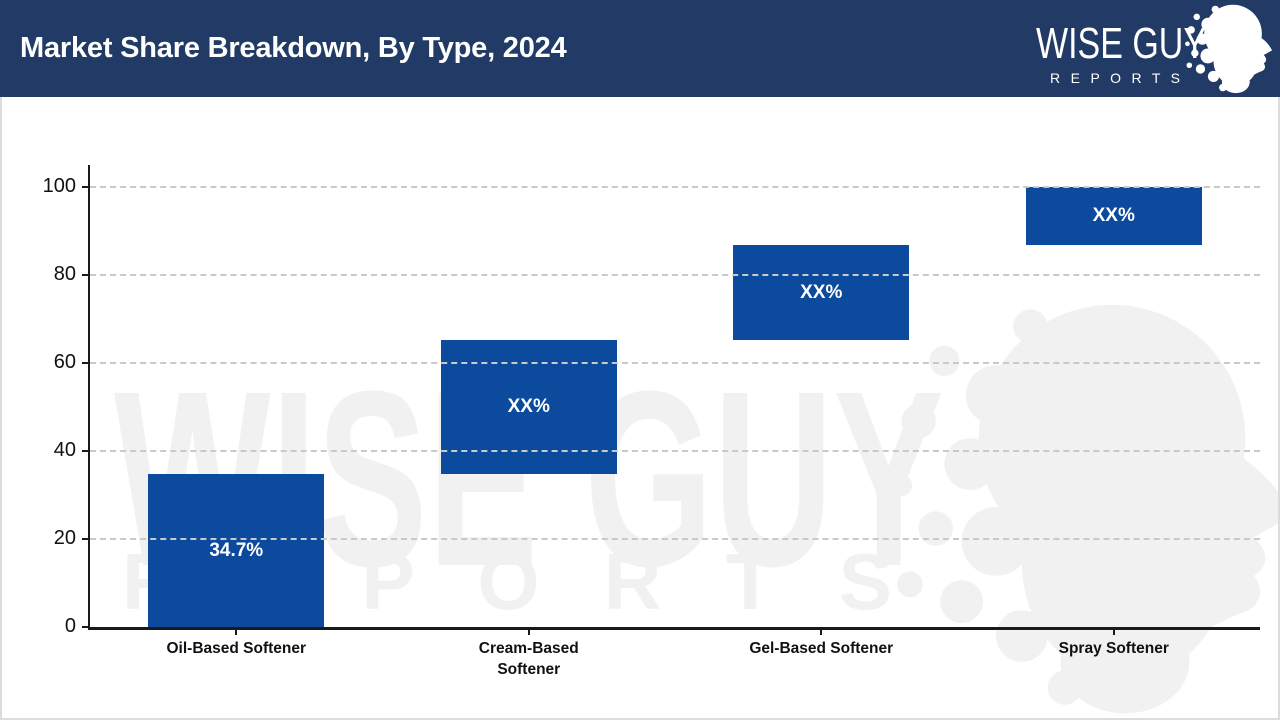 Image resolution: width=1280 pixels, height=720 pixels. I want to click on y-tick-label: 40, so click(64, 450).